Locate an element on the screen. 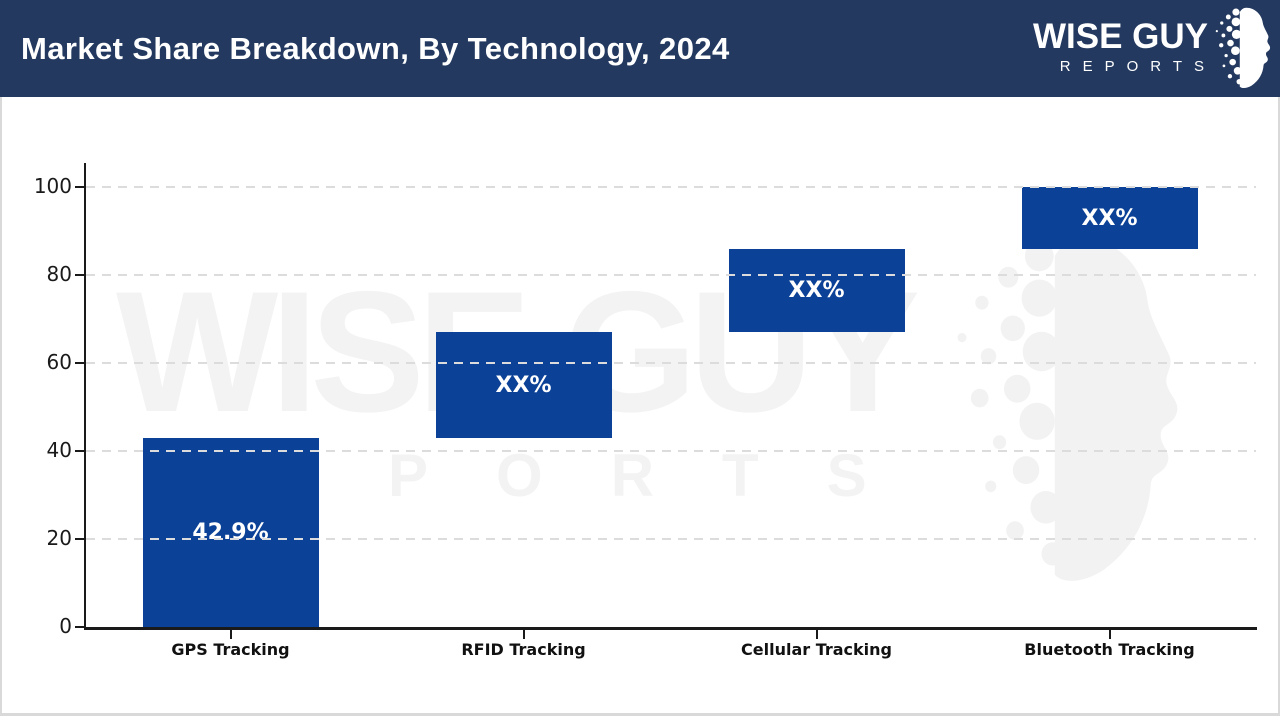 The height and width of the screenshot is (720, 1280). bar-gps-tracking: 42.9% is located at coordinates (230, 532).